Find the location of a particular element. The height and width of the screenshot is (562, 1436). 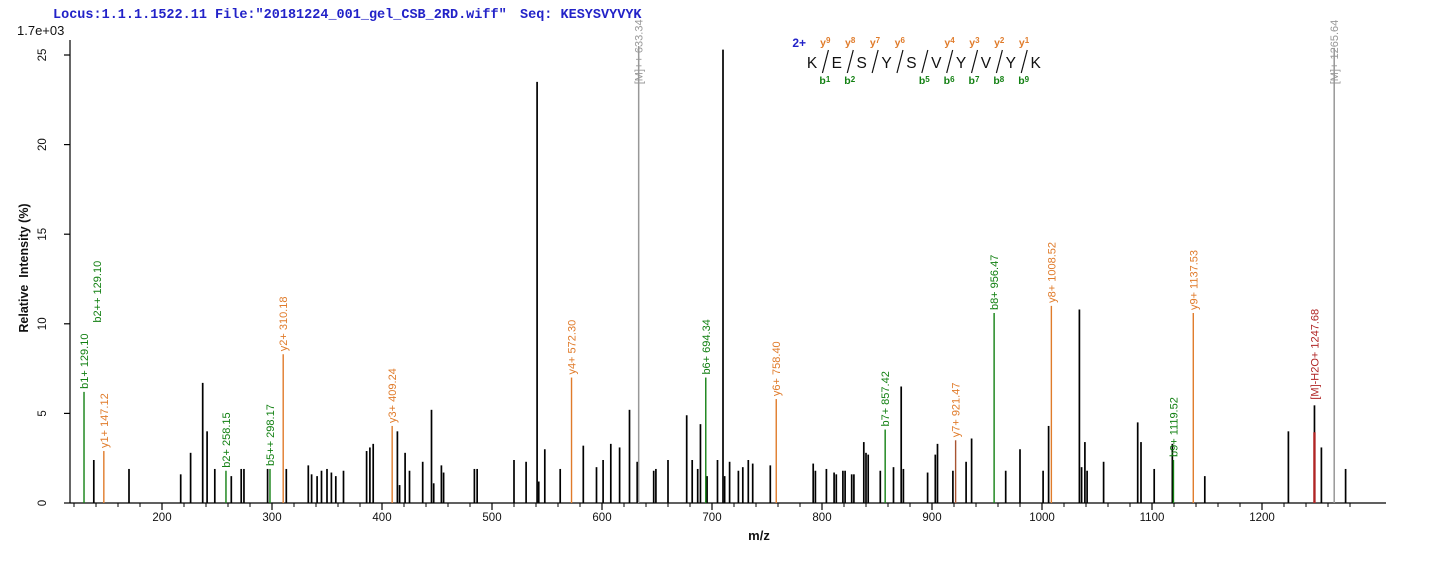

peak-annotation-label: y7+ 921.47 is located at coordinates (957, 410).